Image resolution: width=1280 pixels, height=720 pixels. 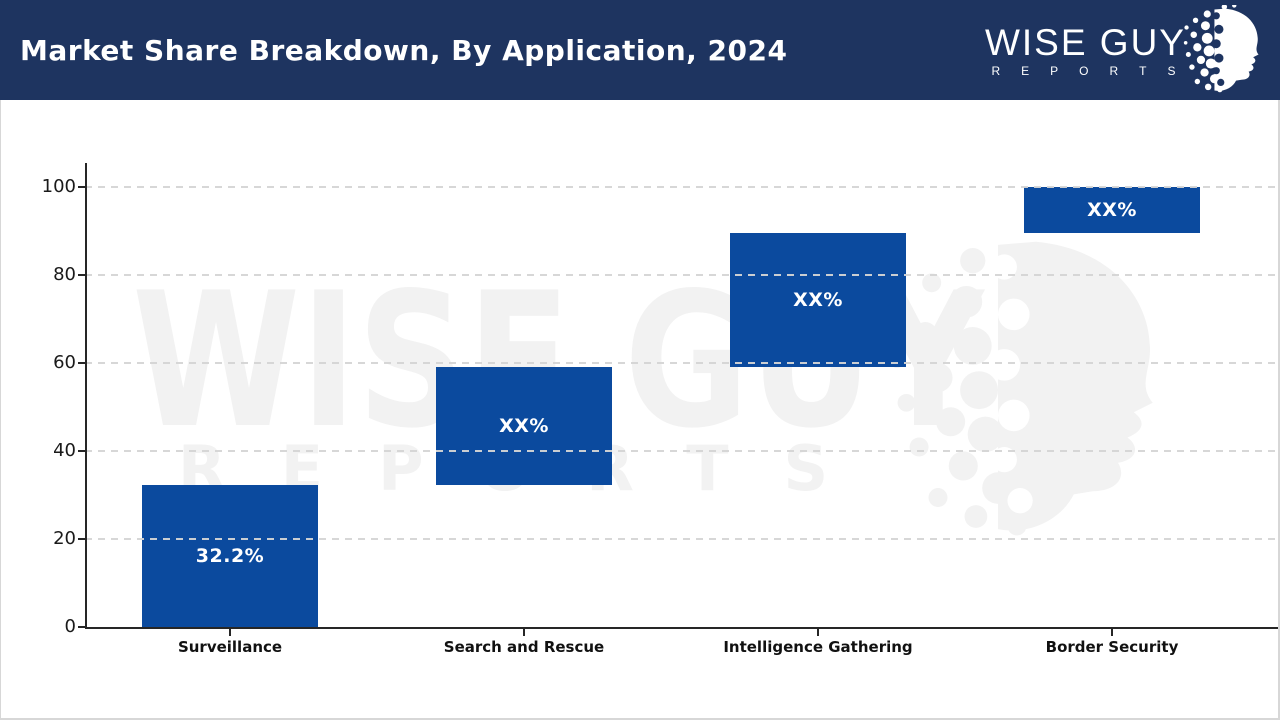 I want to click on bar-surveillance: 32.2%, so click(x=230, y=556).